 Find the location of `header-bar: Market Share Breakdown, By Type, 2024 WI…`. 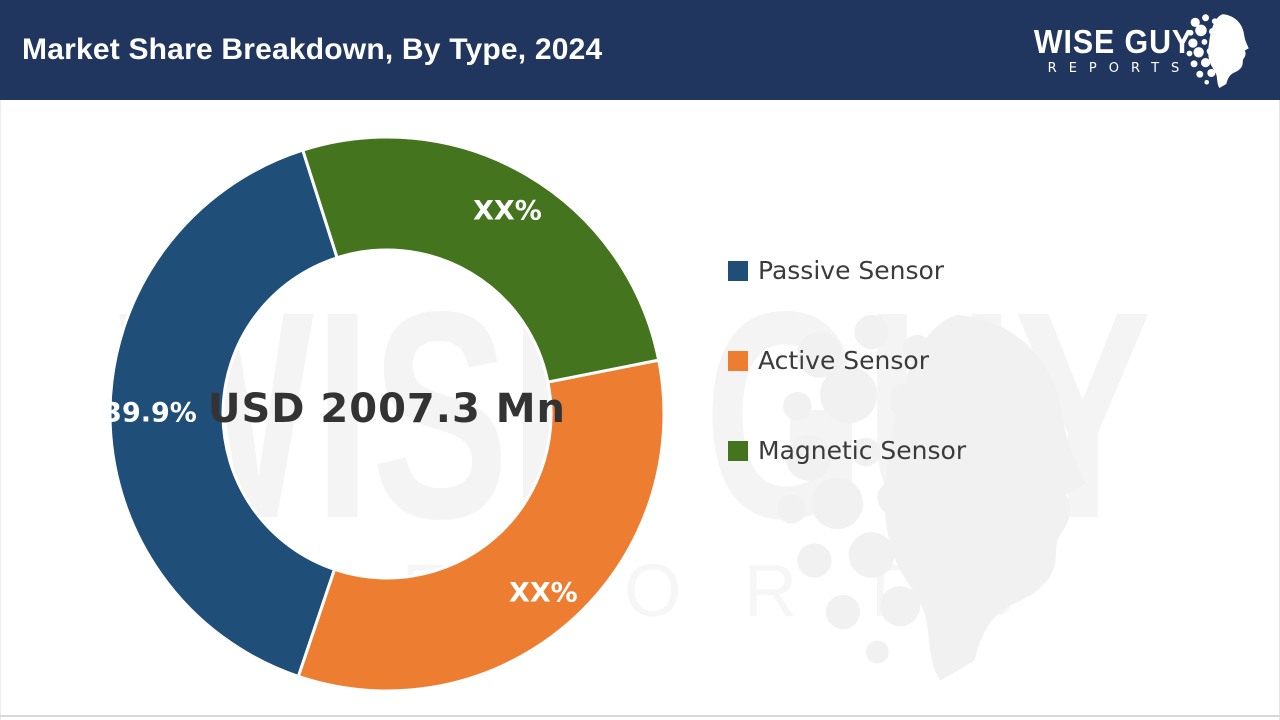

header-bar: Market Share Breakdown, By Type, 2024 WI… is located at coordinates (640, 50).